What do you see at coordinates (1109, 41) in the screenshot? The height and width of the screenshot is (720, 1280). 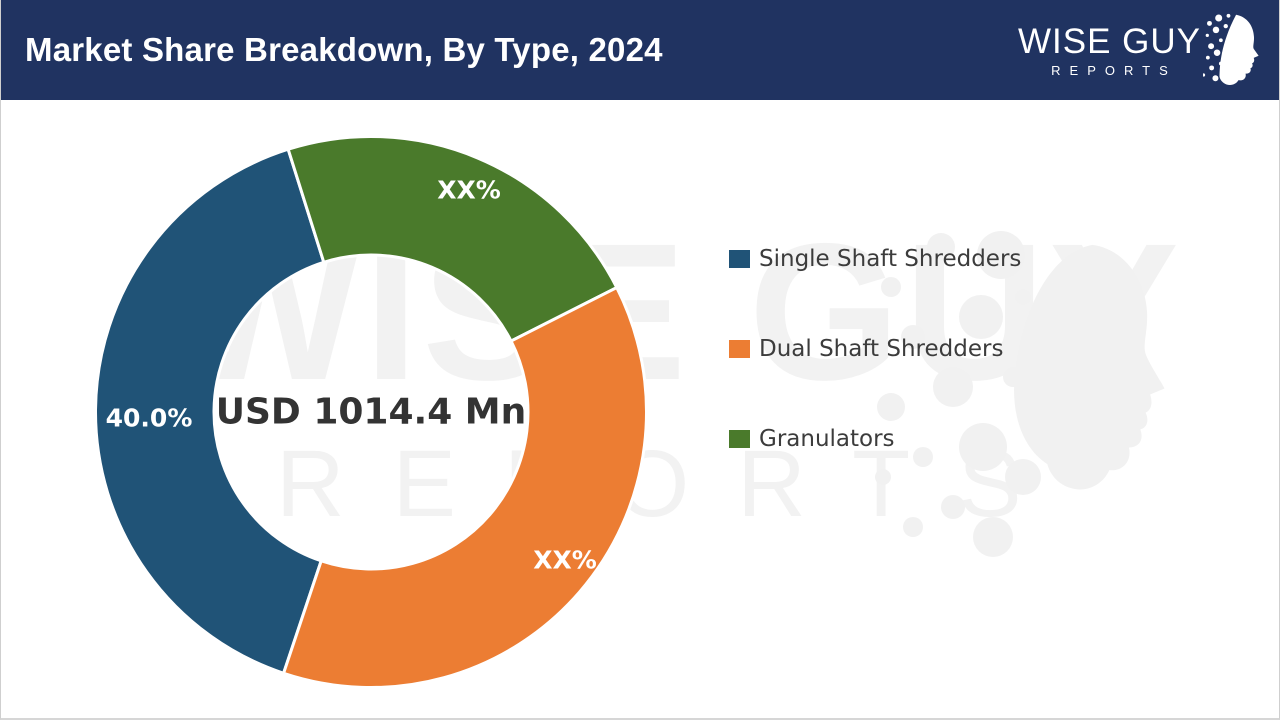 I see `logo-brand-name: WISE GUY` at bounding box center [1109, 41].